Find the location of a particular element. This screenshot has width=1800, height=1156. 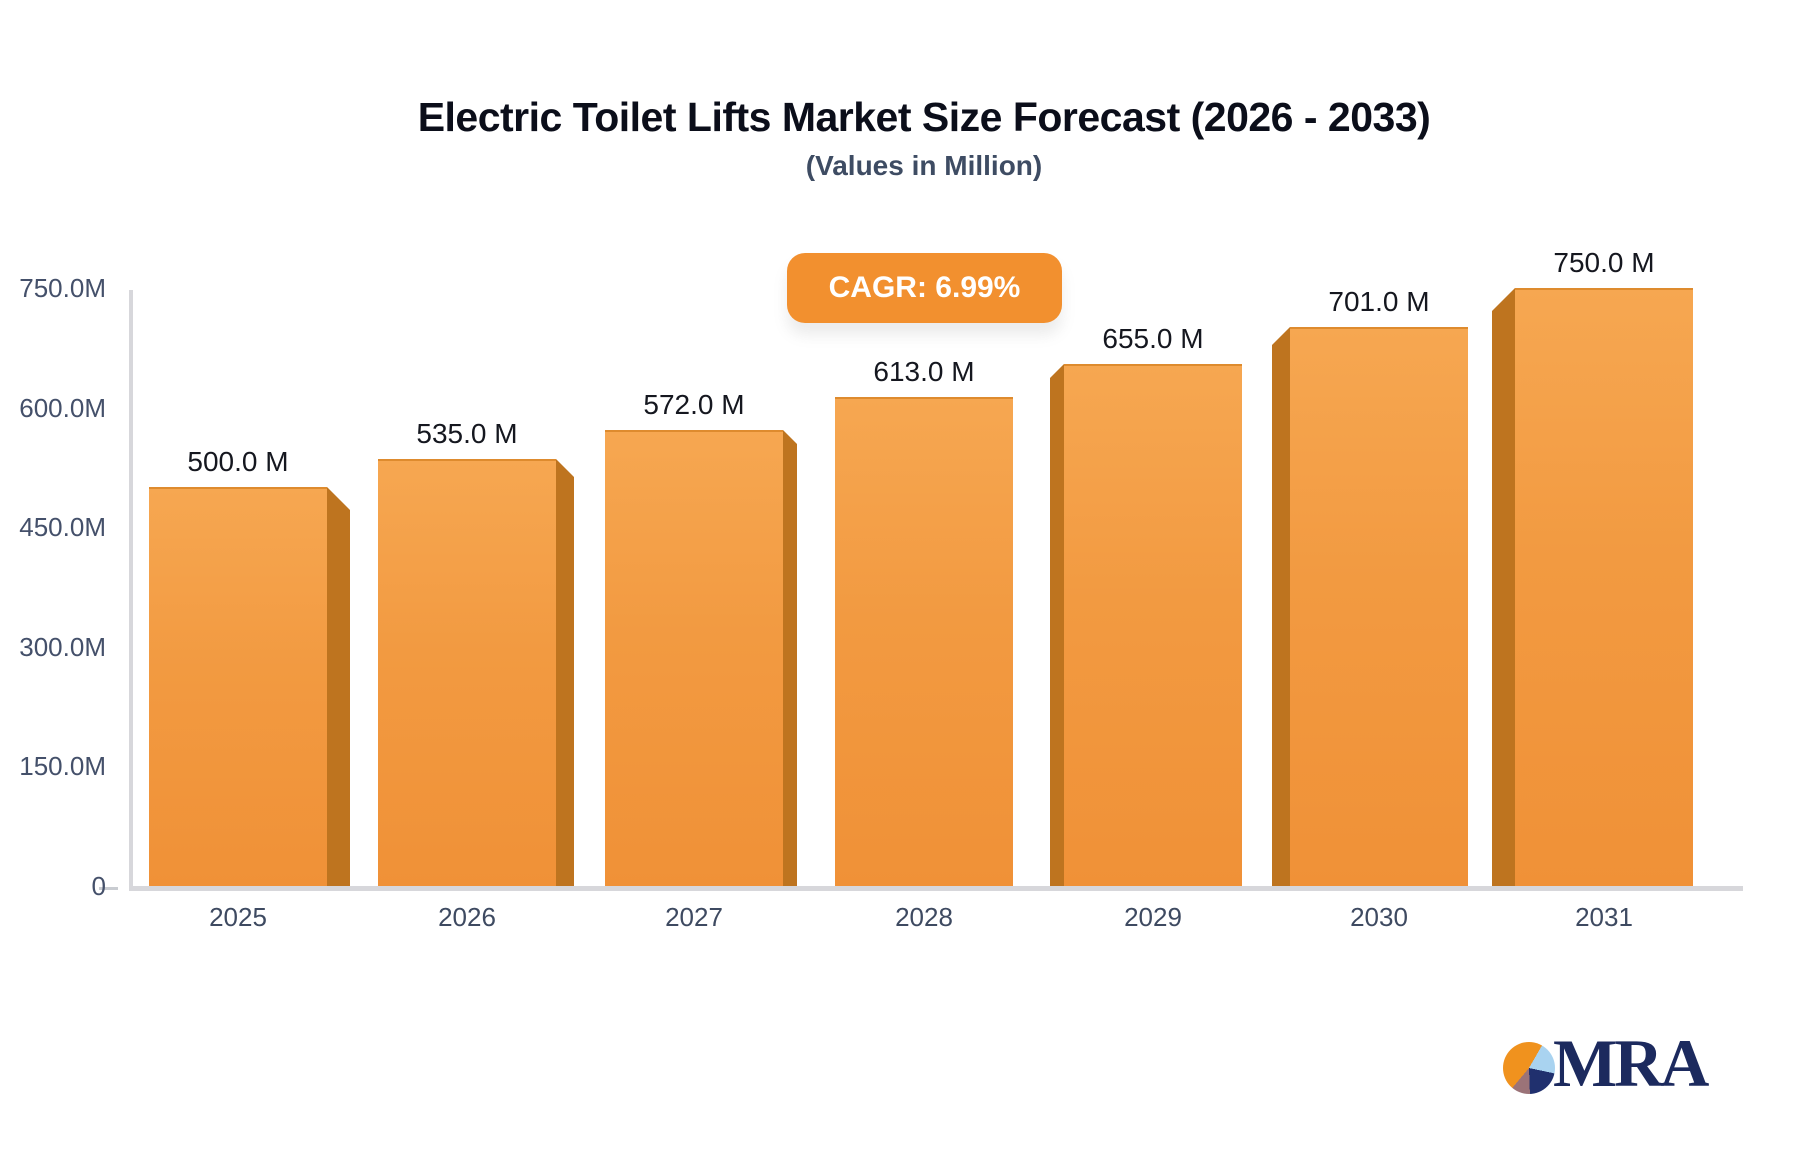

x-axis-label: 2026 is located at coordinates (467, 917).